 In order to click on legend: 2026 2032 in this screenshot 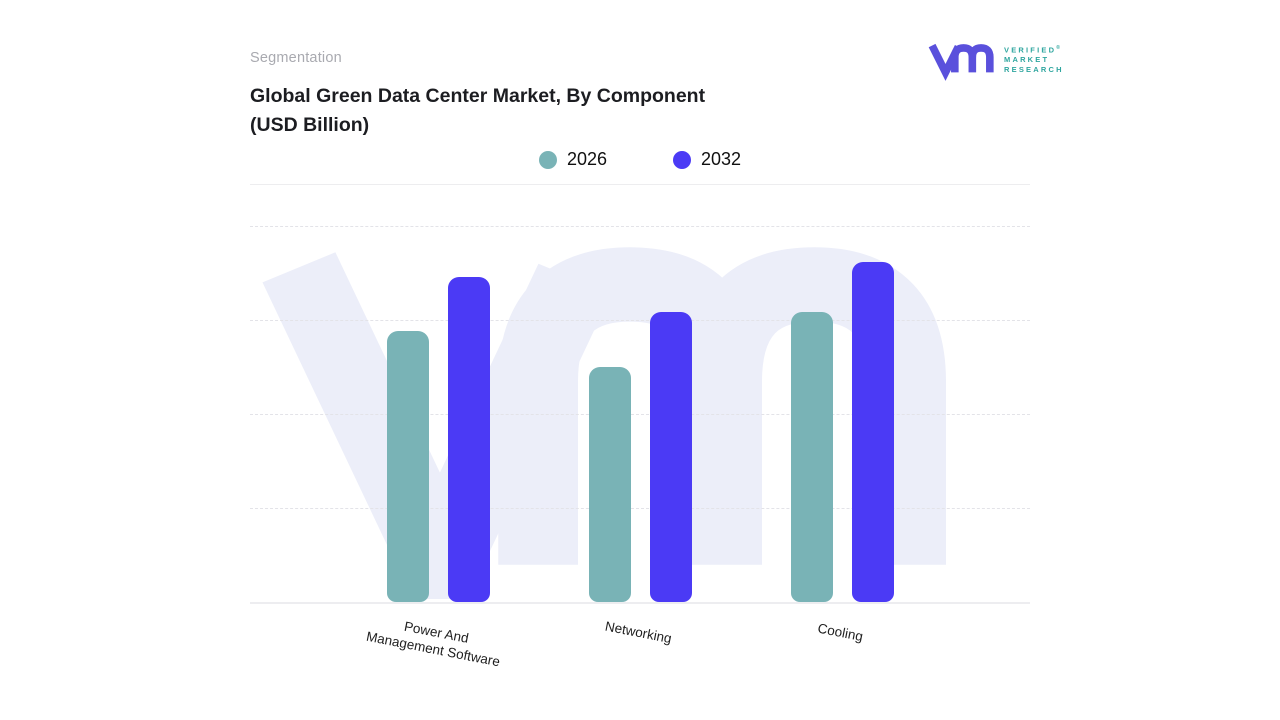, I will do `click(640, 159)`.